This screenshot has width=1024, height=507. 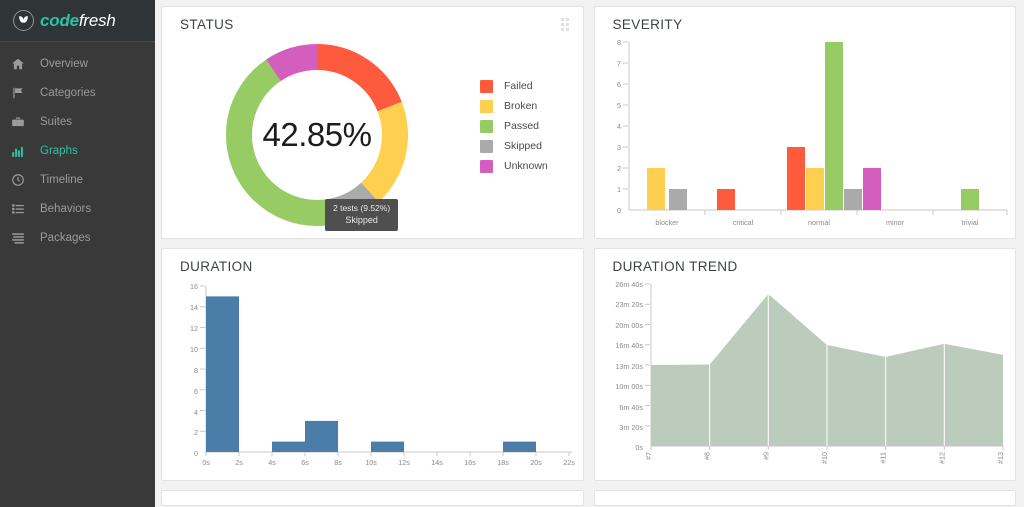 I want to click on bar-duration-20s-22s, so click(x=519, y=446).